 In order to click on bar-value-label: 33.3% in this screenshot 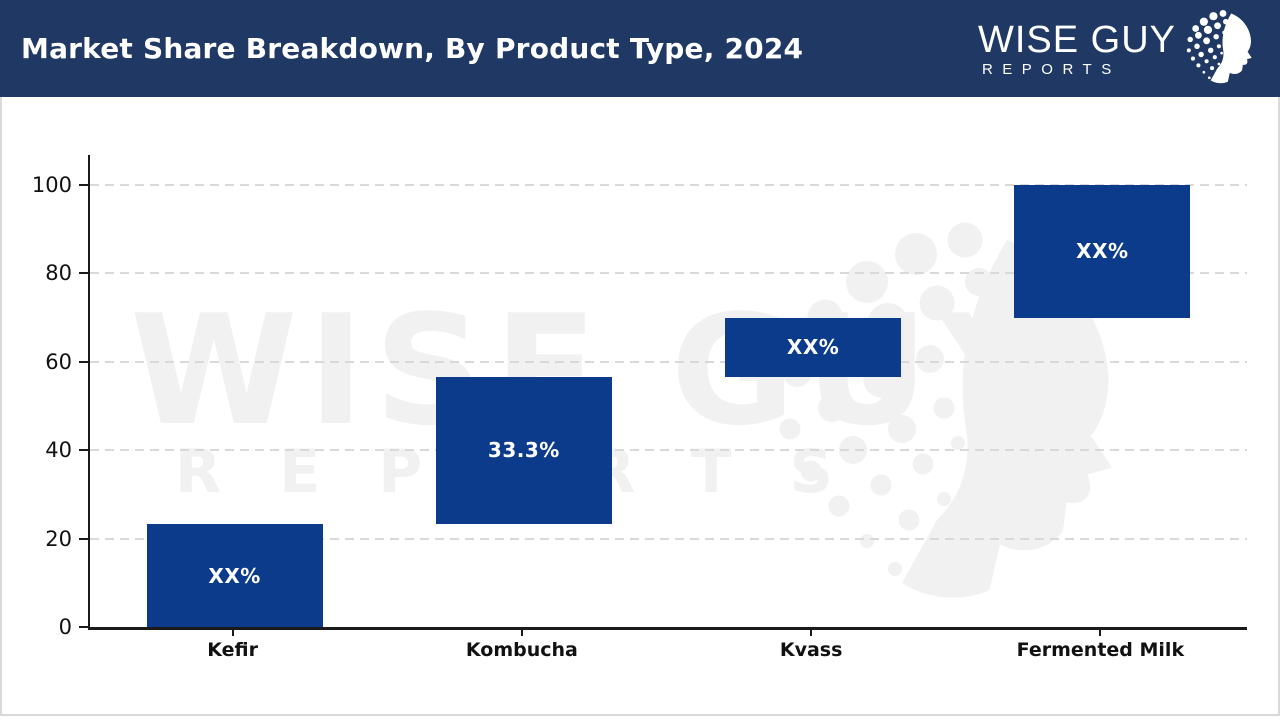, I will do `click(523, 450)`.